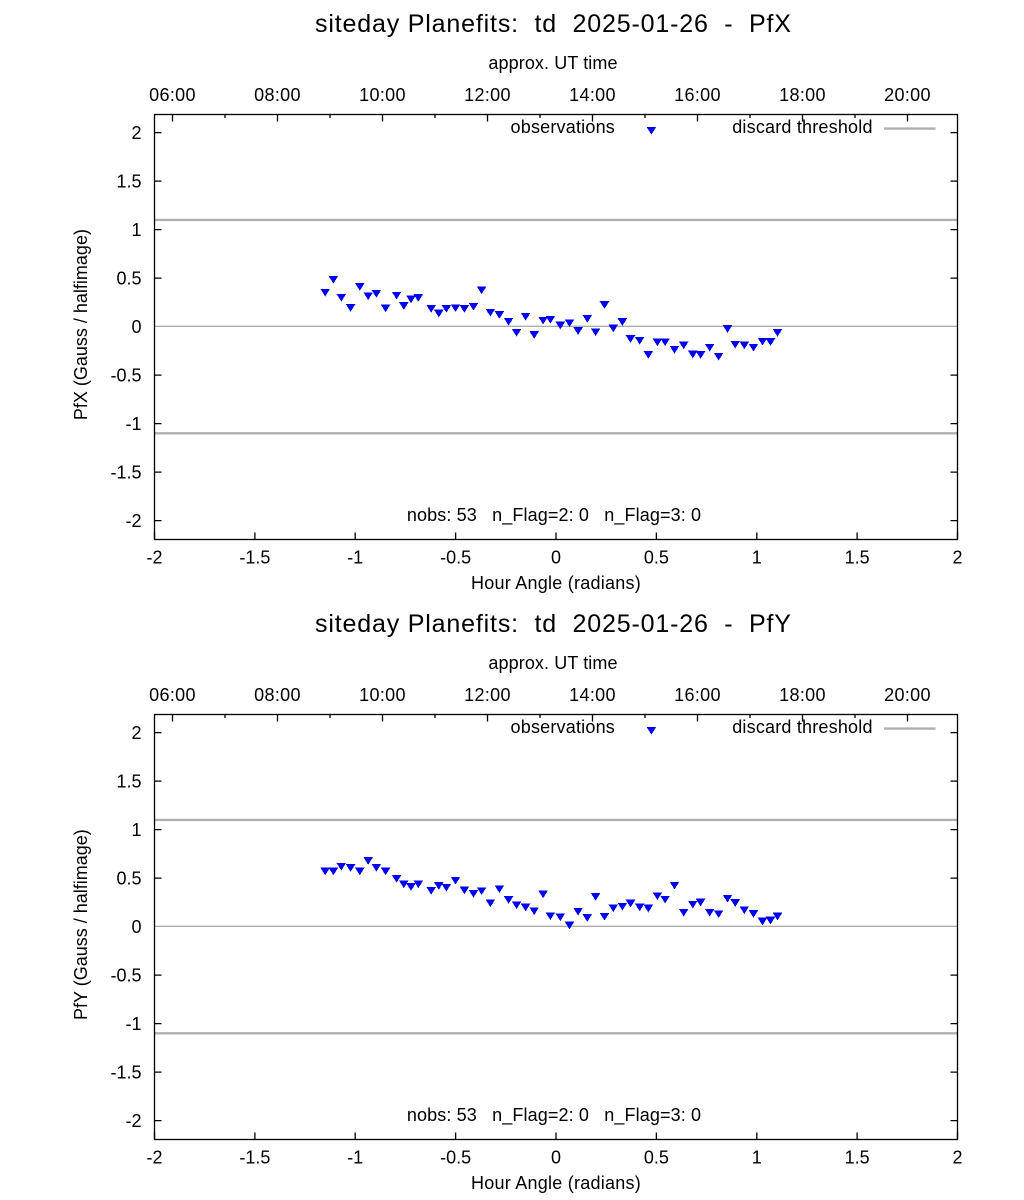  What do you see at coordinates (81, 924) in the screenshot?
I see `svg-text: PfY (Gauss / halfimage)` at bounding box center [81, 924].